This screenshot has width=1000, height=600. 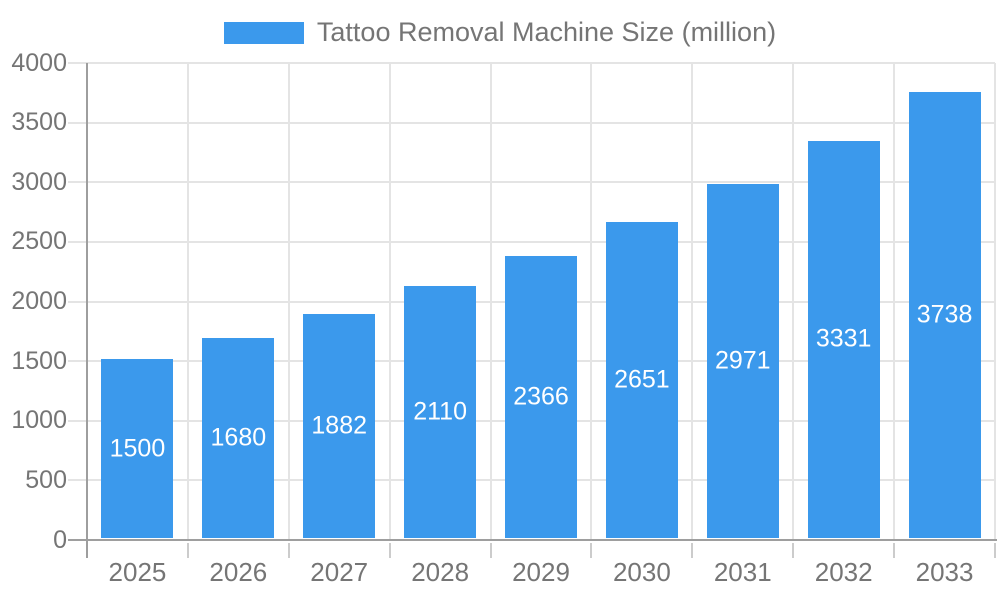 I want to click on x-tick-label: 2026, so click(x=238, y=572).